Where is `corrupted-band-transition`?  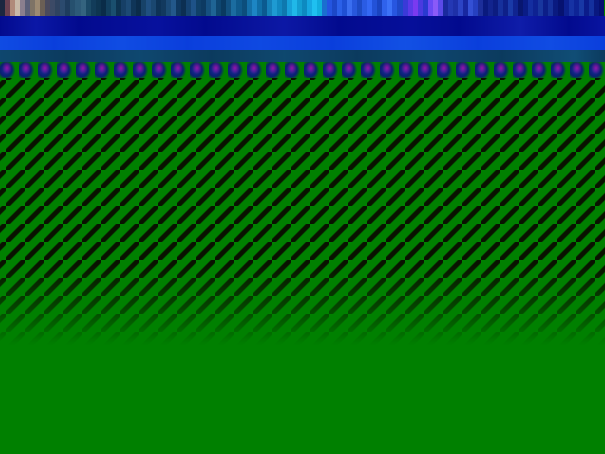 corrupted-band-transition is located at coordinates (302, 70).